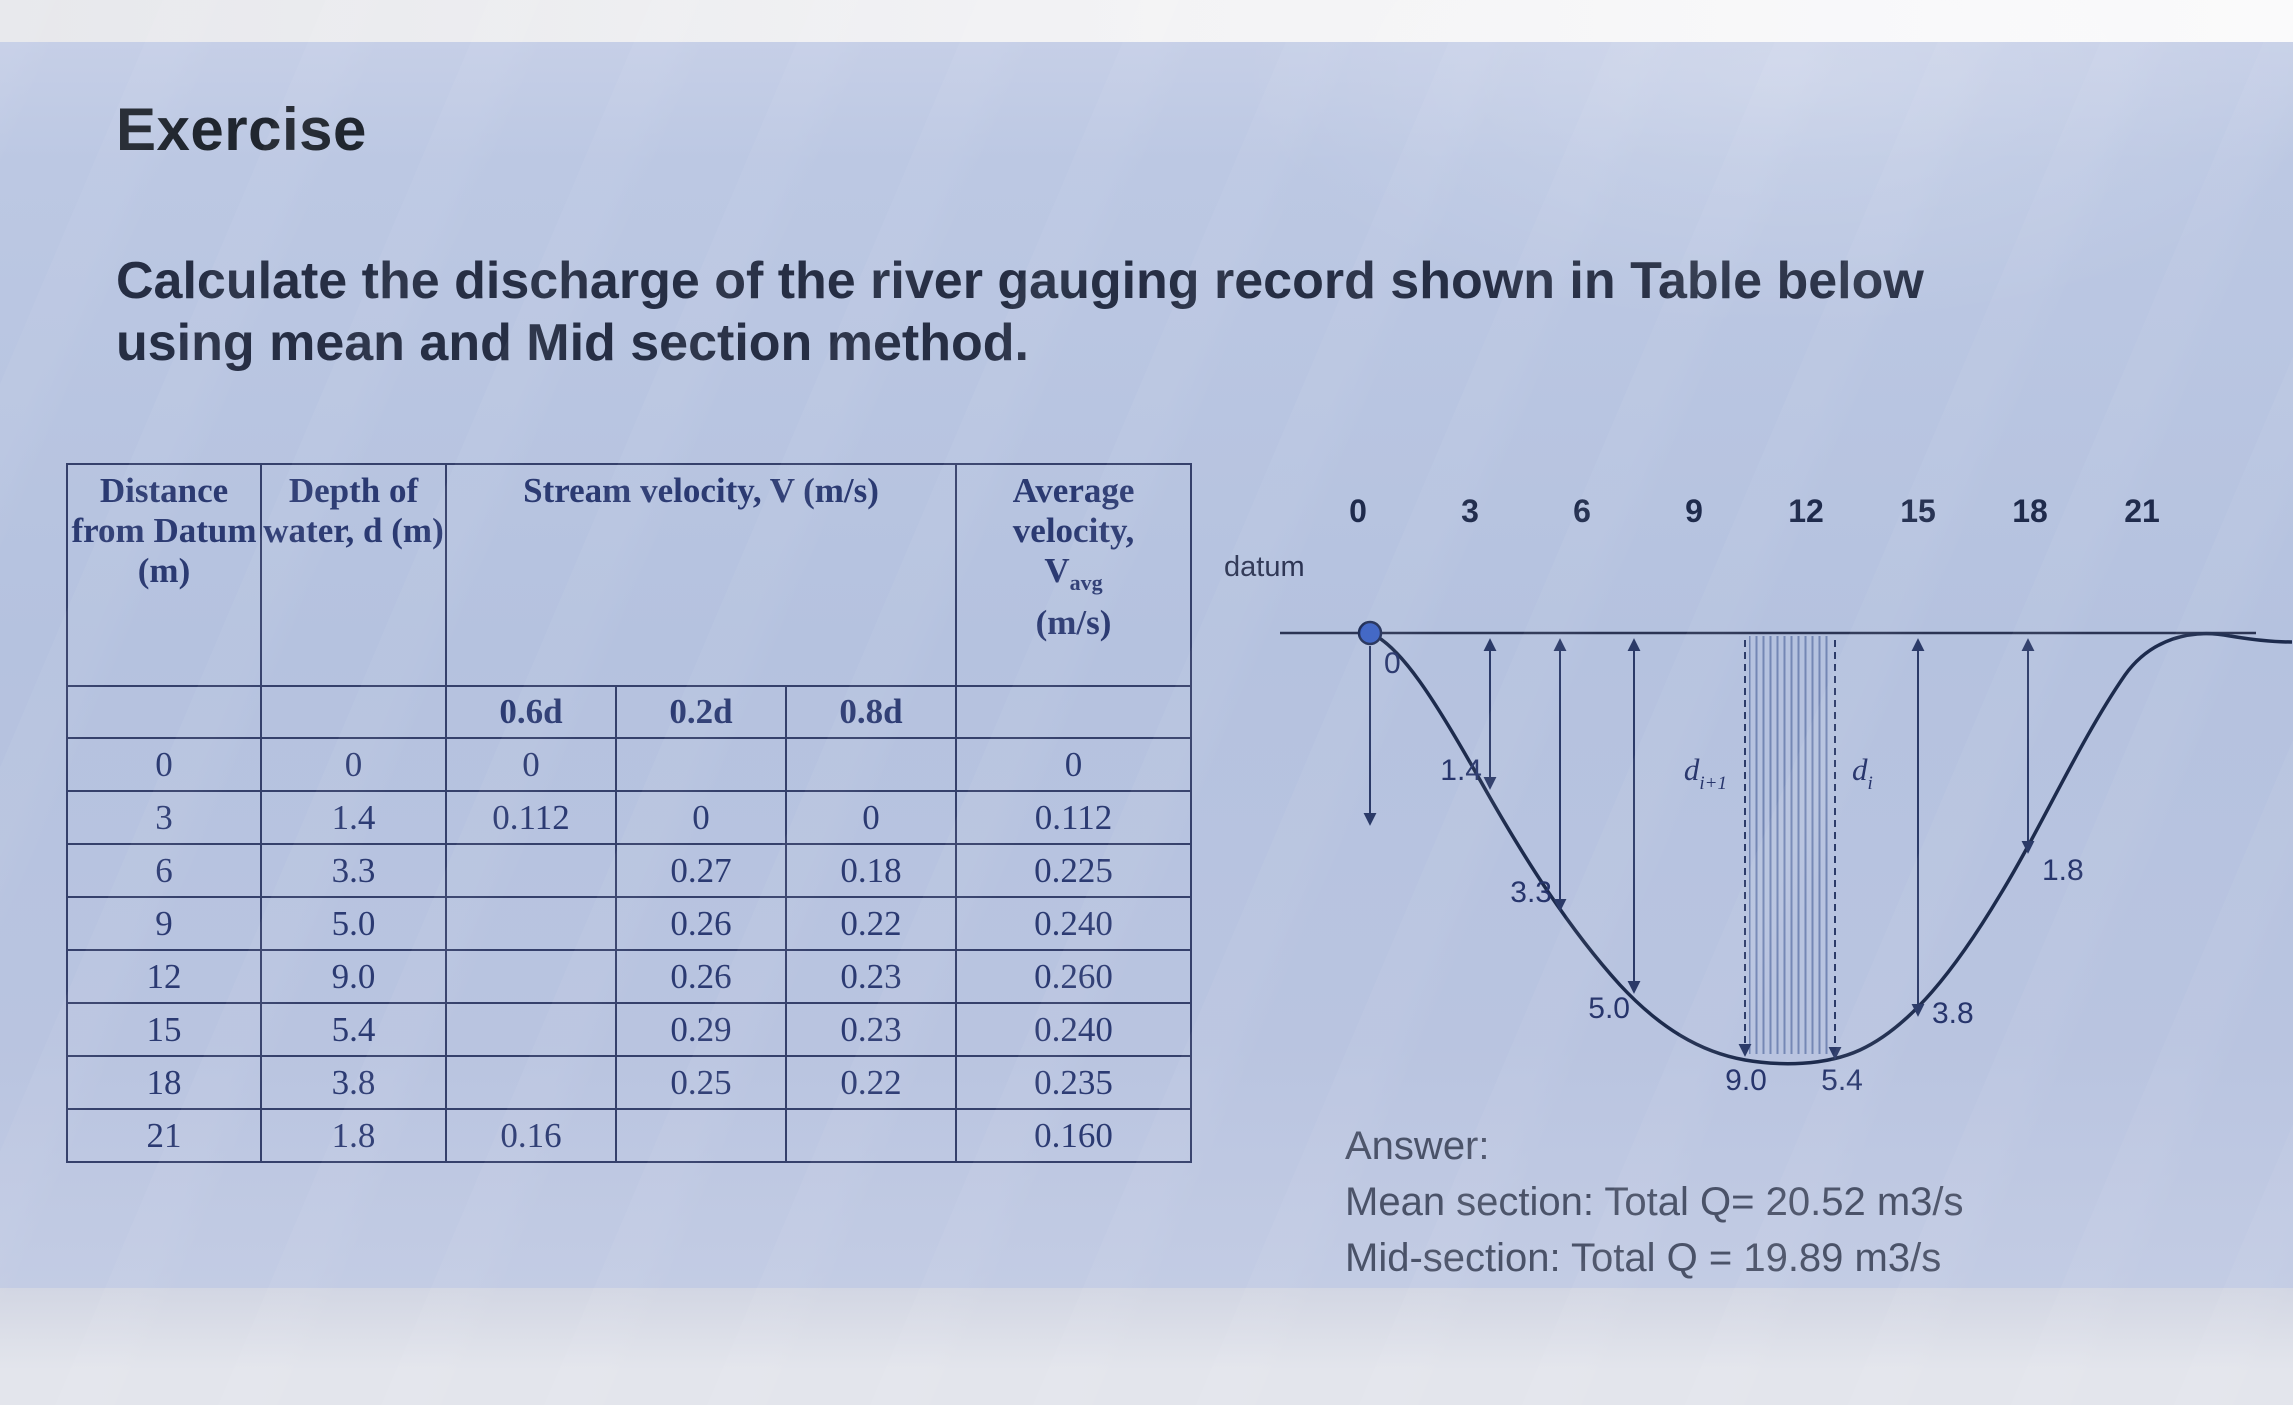 The image size is (2293, 1405). I want to click on datum-label: datum, so click(1264, 567).